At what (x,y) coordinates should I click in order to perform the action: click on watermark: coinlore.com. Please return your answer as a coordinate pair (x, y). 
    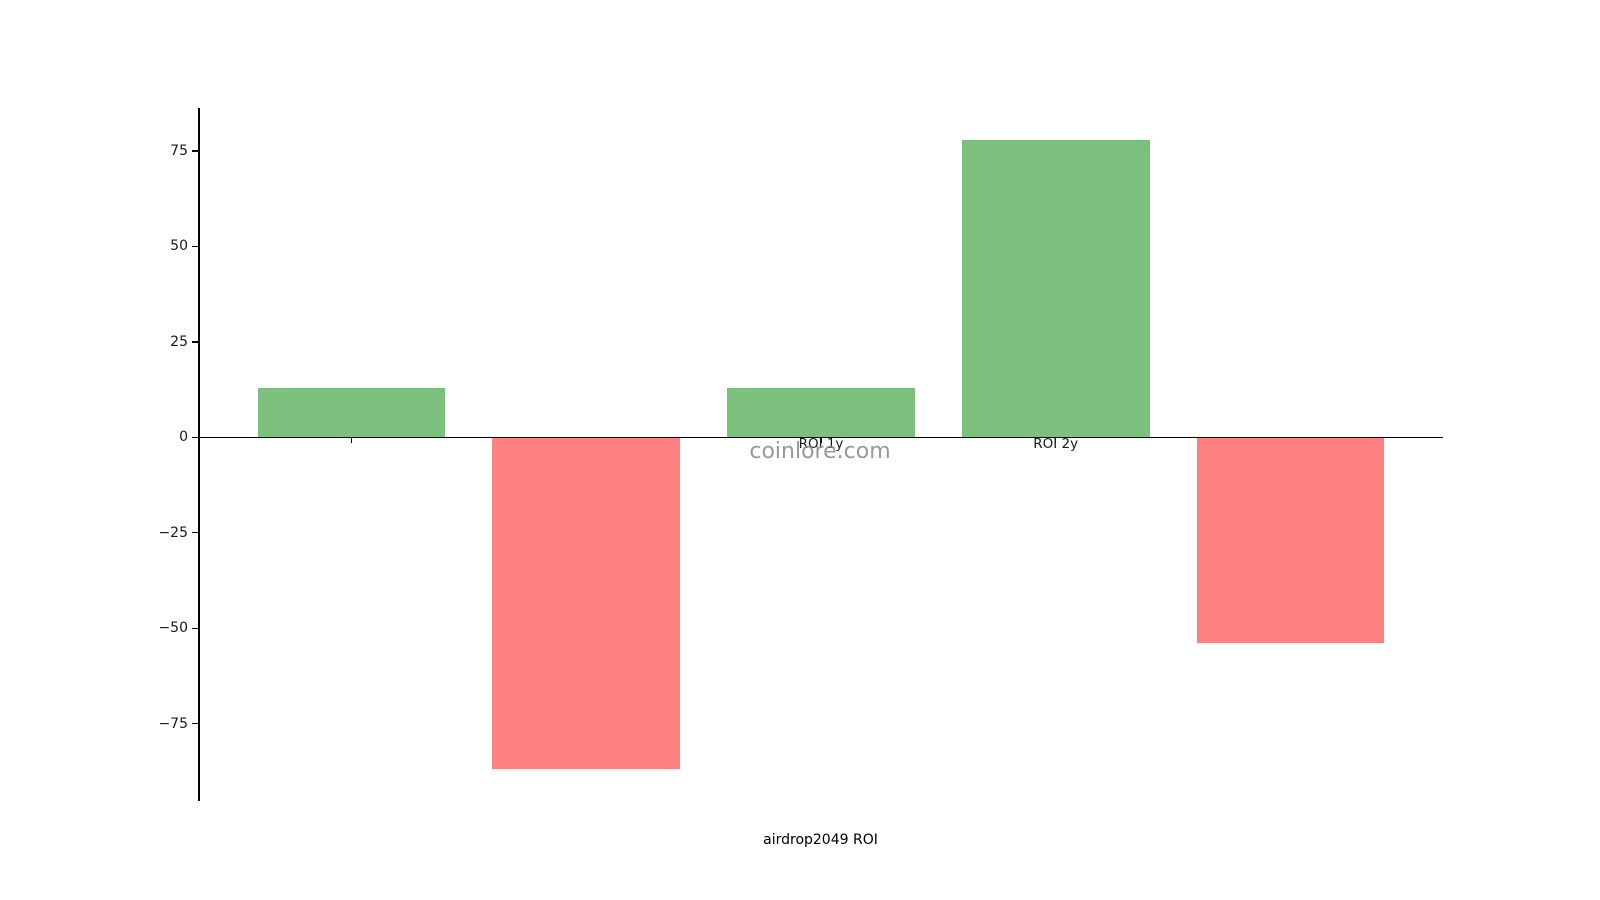
    Looking at the image, I should click on (820, 451).